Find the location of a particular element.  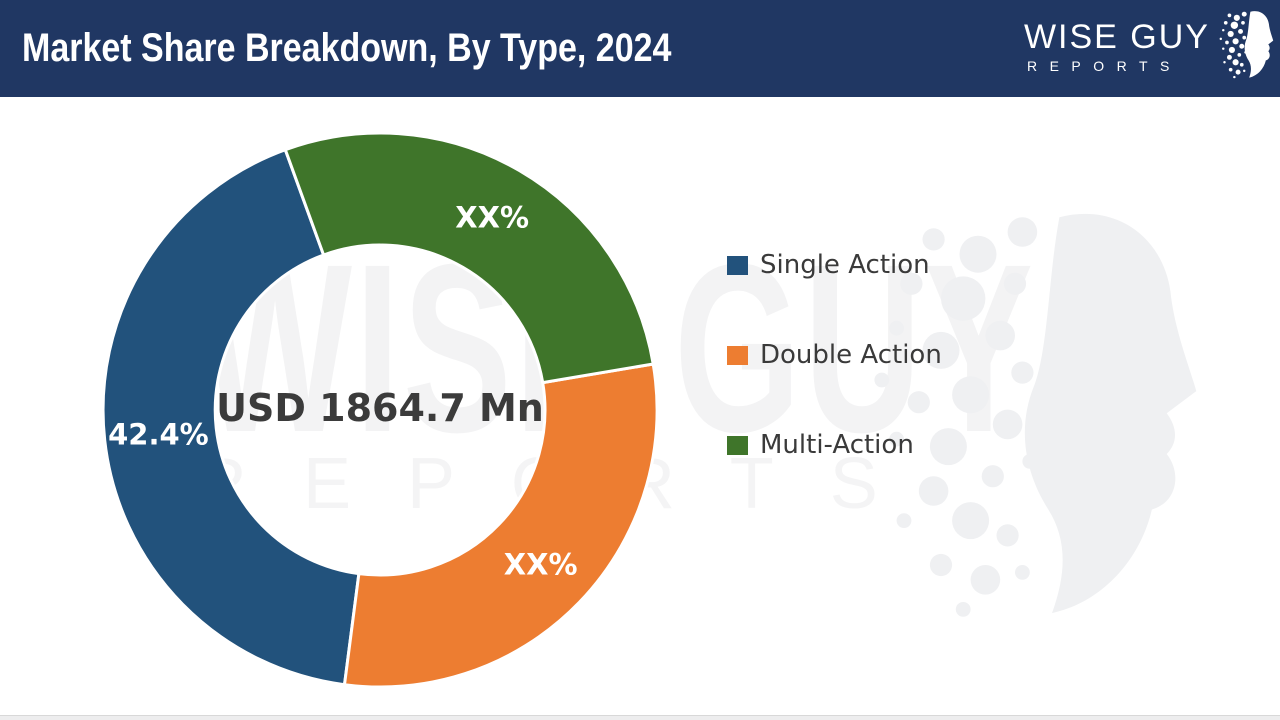

legend-item-multi-action: Multi-Action is located at coordinates (834, 445).